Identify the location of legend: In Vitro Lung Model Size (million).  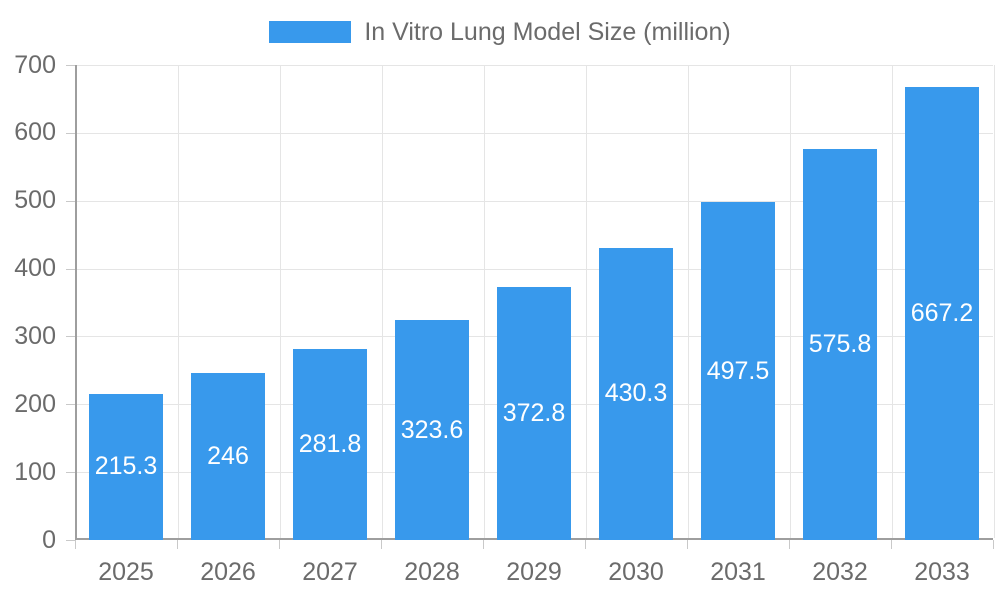
(500, 32).